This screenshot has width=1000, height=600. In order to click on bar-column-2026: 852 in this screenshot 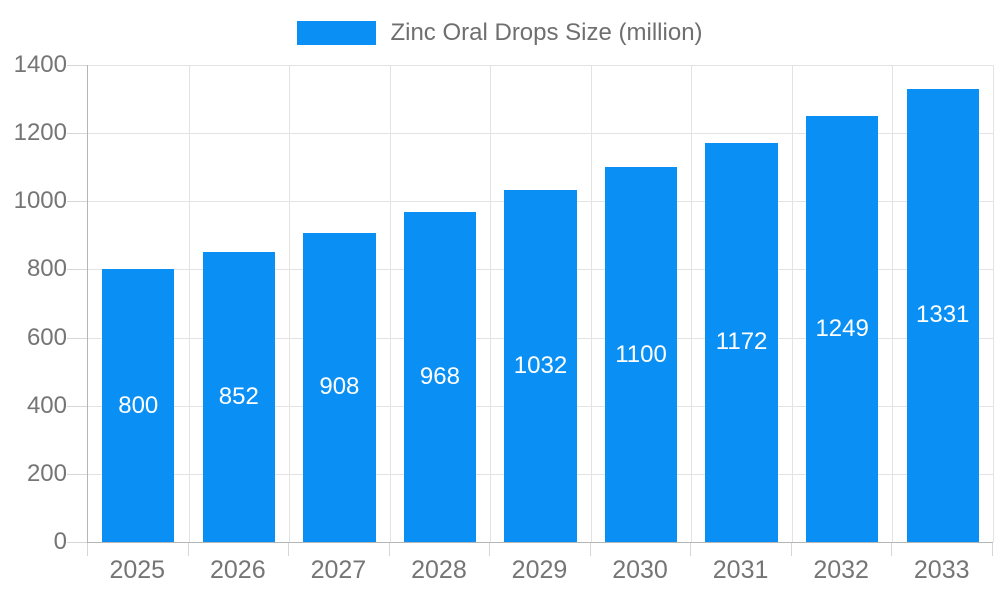, I will do `click(239, 303)`.